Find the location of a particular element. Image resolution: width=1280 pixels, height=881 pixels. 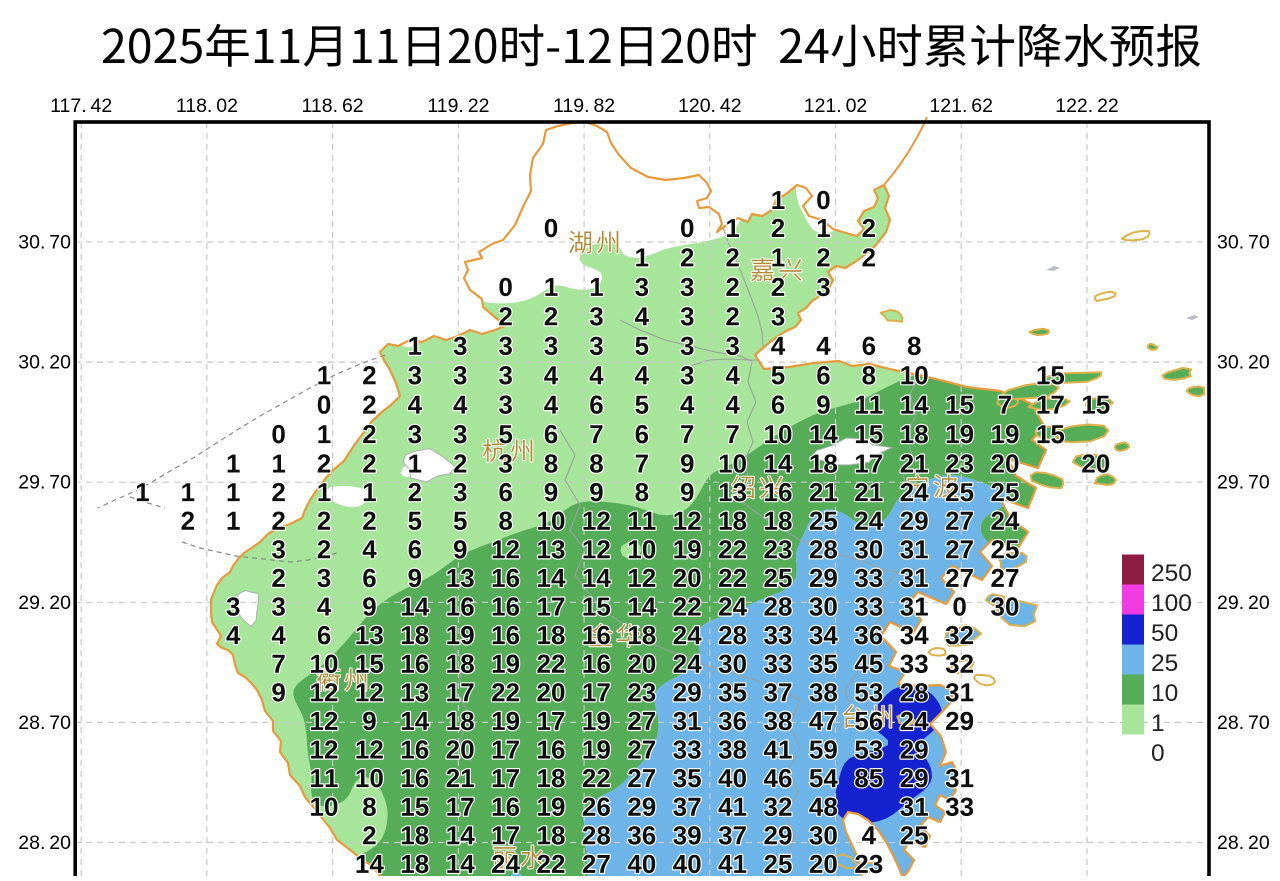

svg-text: 1 is located at coordinates (1158, 723).